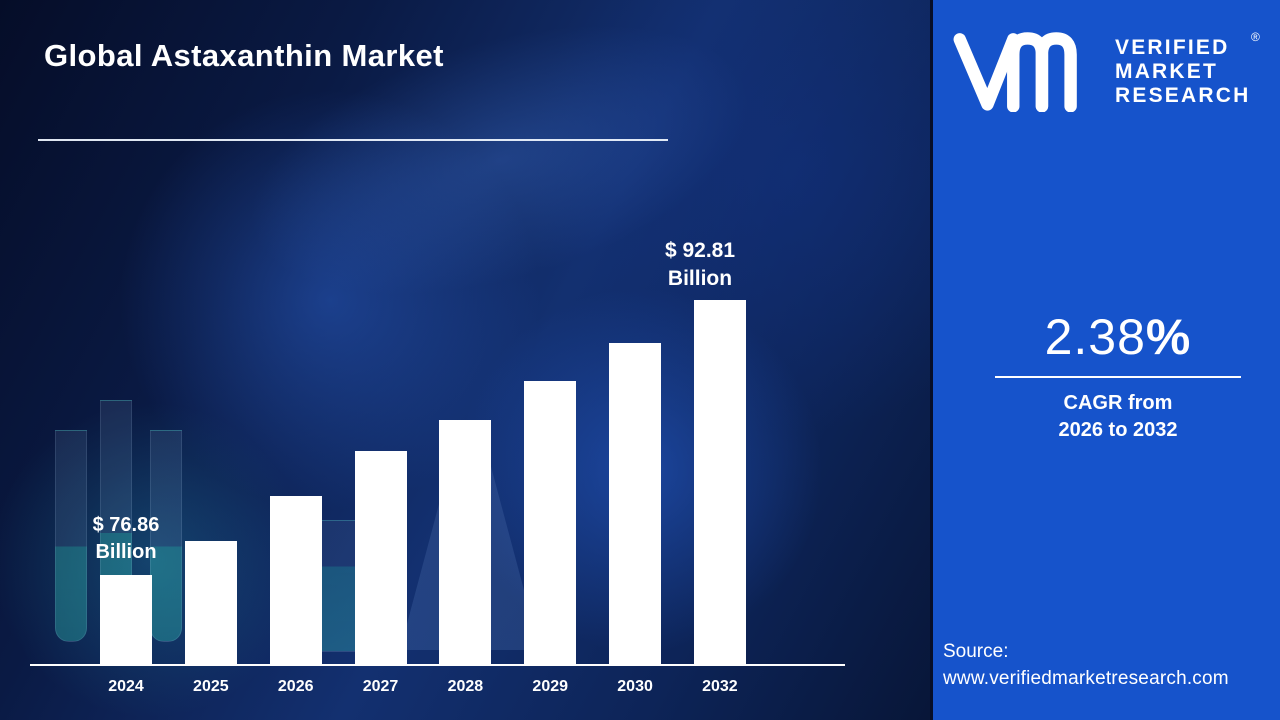 This screenshot has height=720, width=1280. Describe the element at coordinates (1015, 72) in the screenshot. I see `vmr-logo-icon` at that location.